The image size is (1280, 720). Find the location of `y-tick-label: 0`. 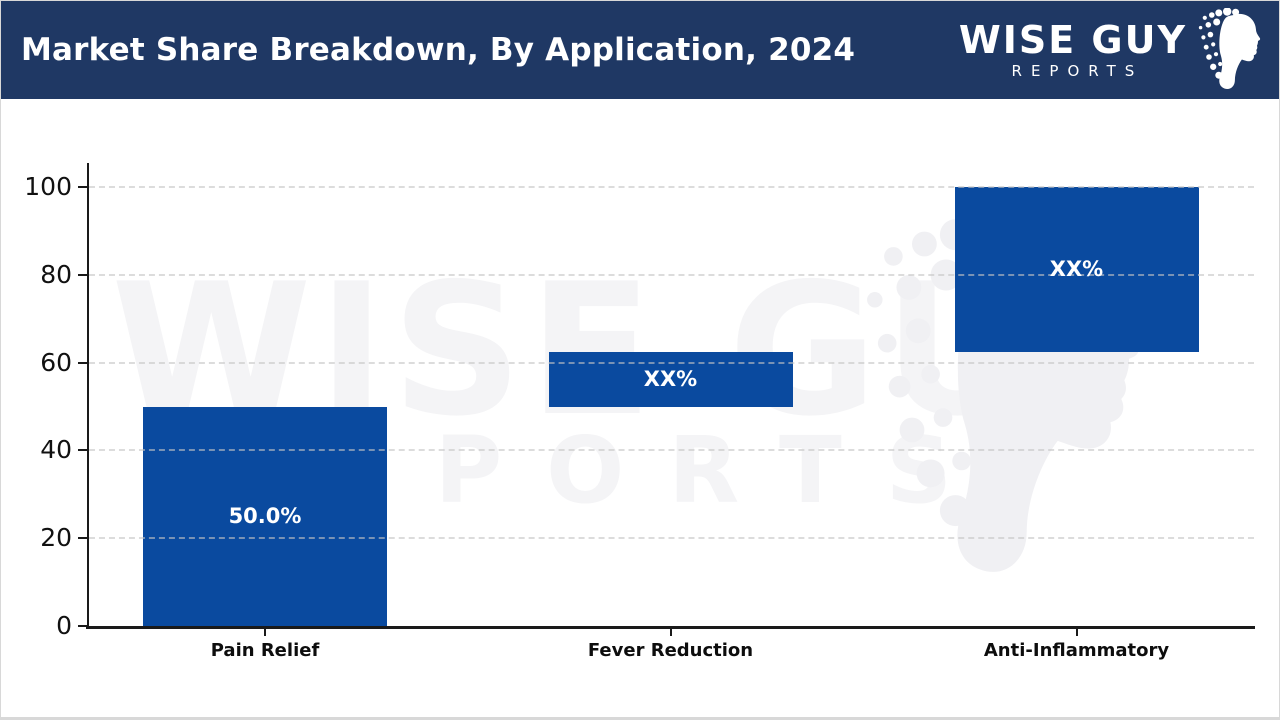

y-tick-label: 0 is located at coordinates (64, 625).